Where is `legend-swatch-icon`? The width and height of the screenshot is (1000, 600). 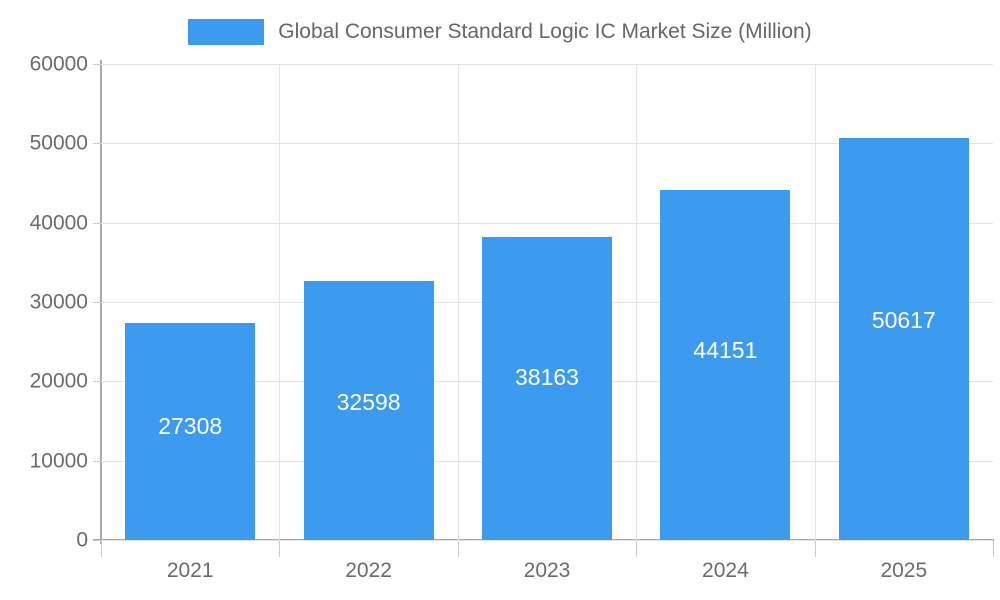 legend-swatch-icon is located at coordinates (226, 32).